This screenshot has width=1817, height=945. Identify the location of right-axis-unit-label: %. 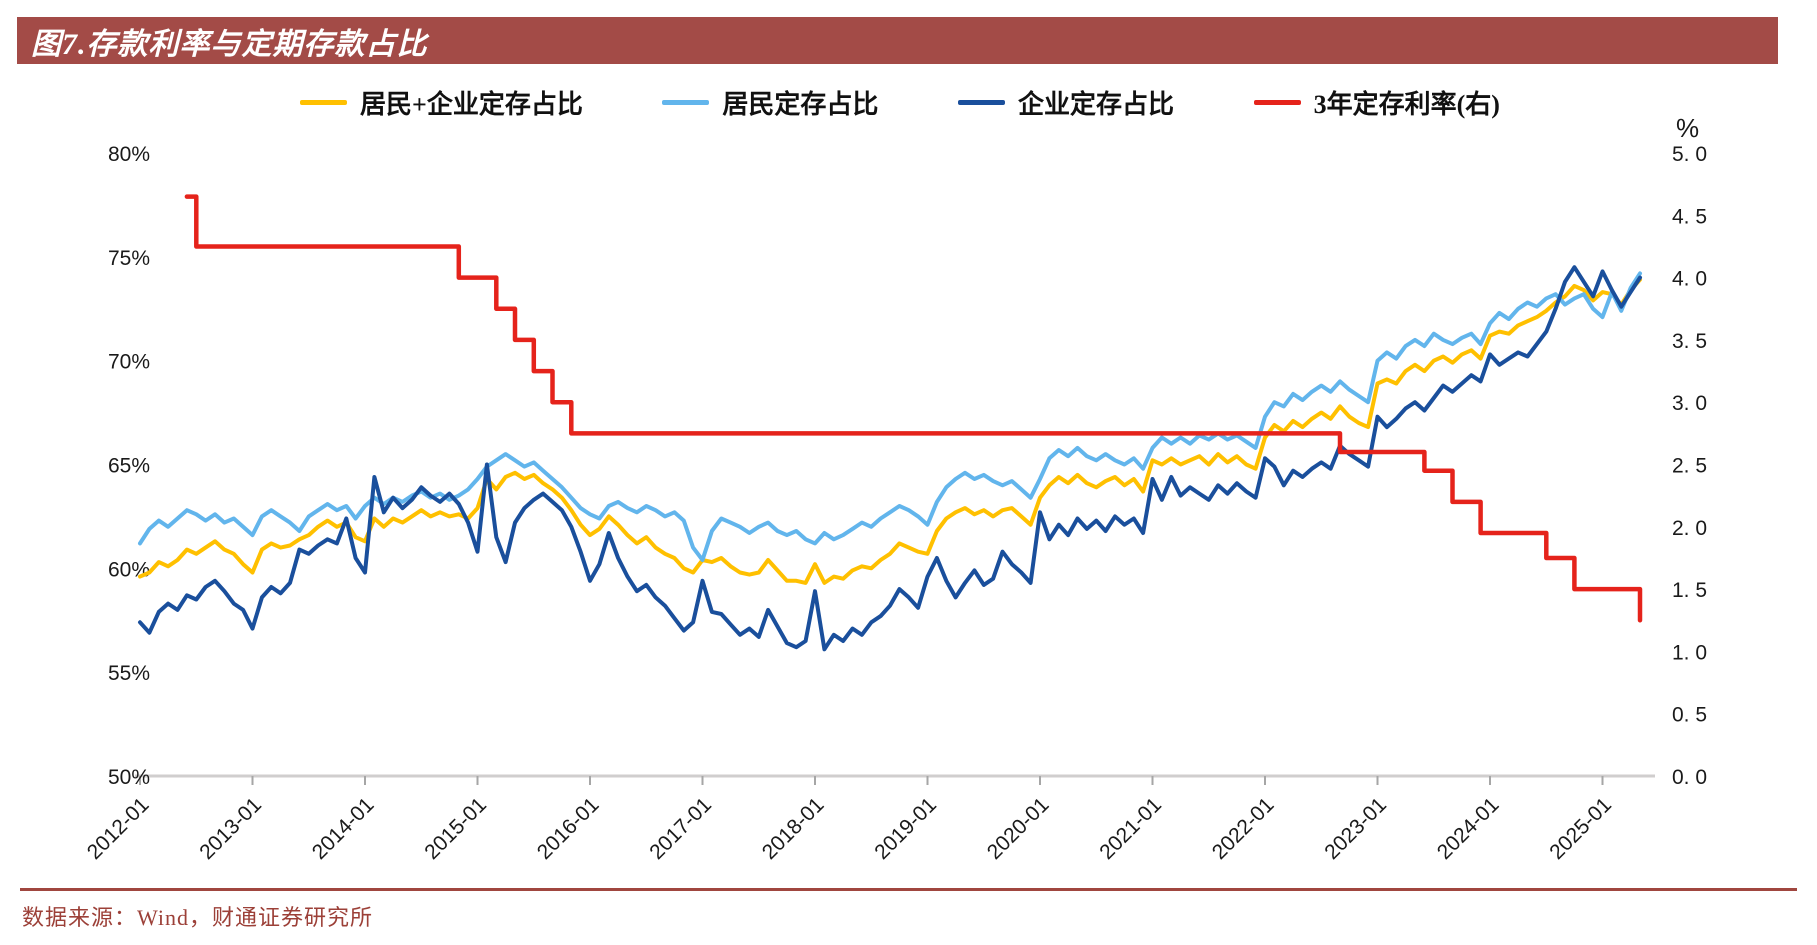
(1687, 128).